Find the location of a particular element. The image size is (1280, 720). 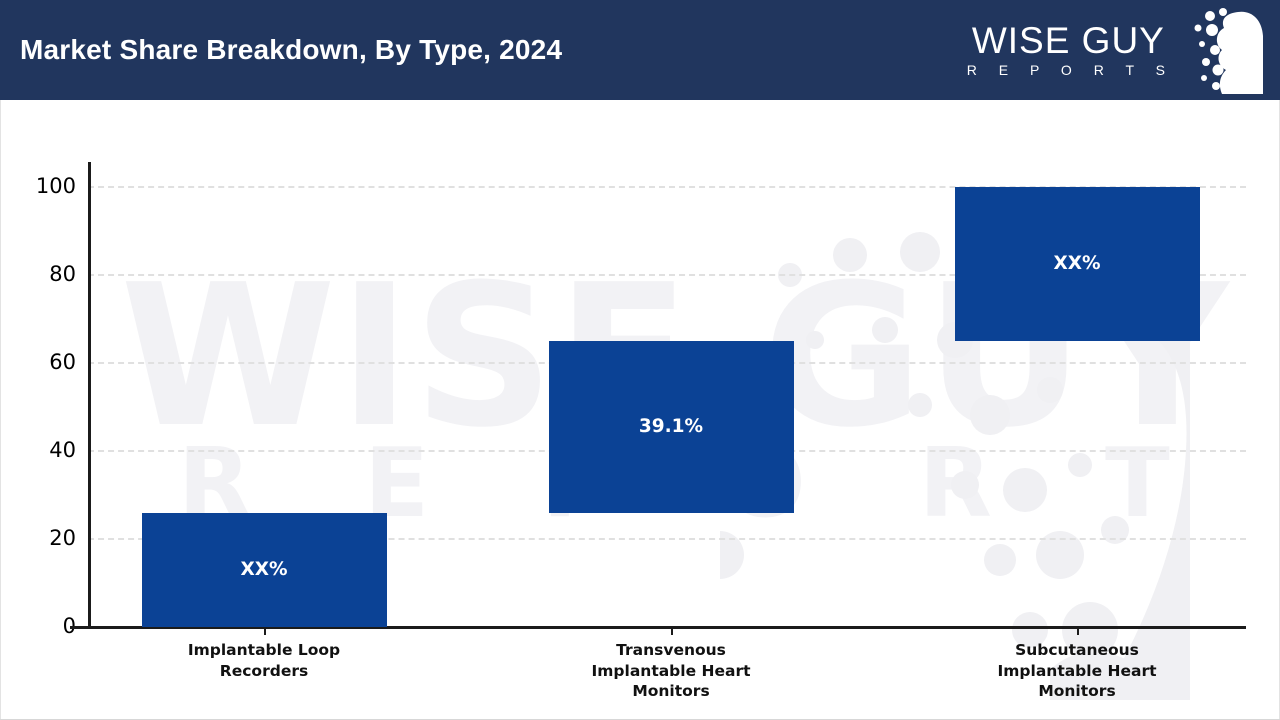

page-title: Market Share Breakdown, By Type, 2024 is located at coordinates (291, 49).